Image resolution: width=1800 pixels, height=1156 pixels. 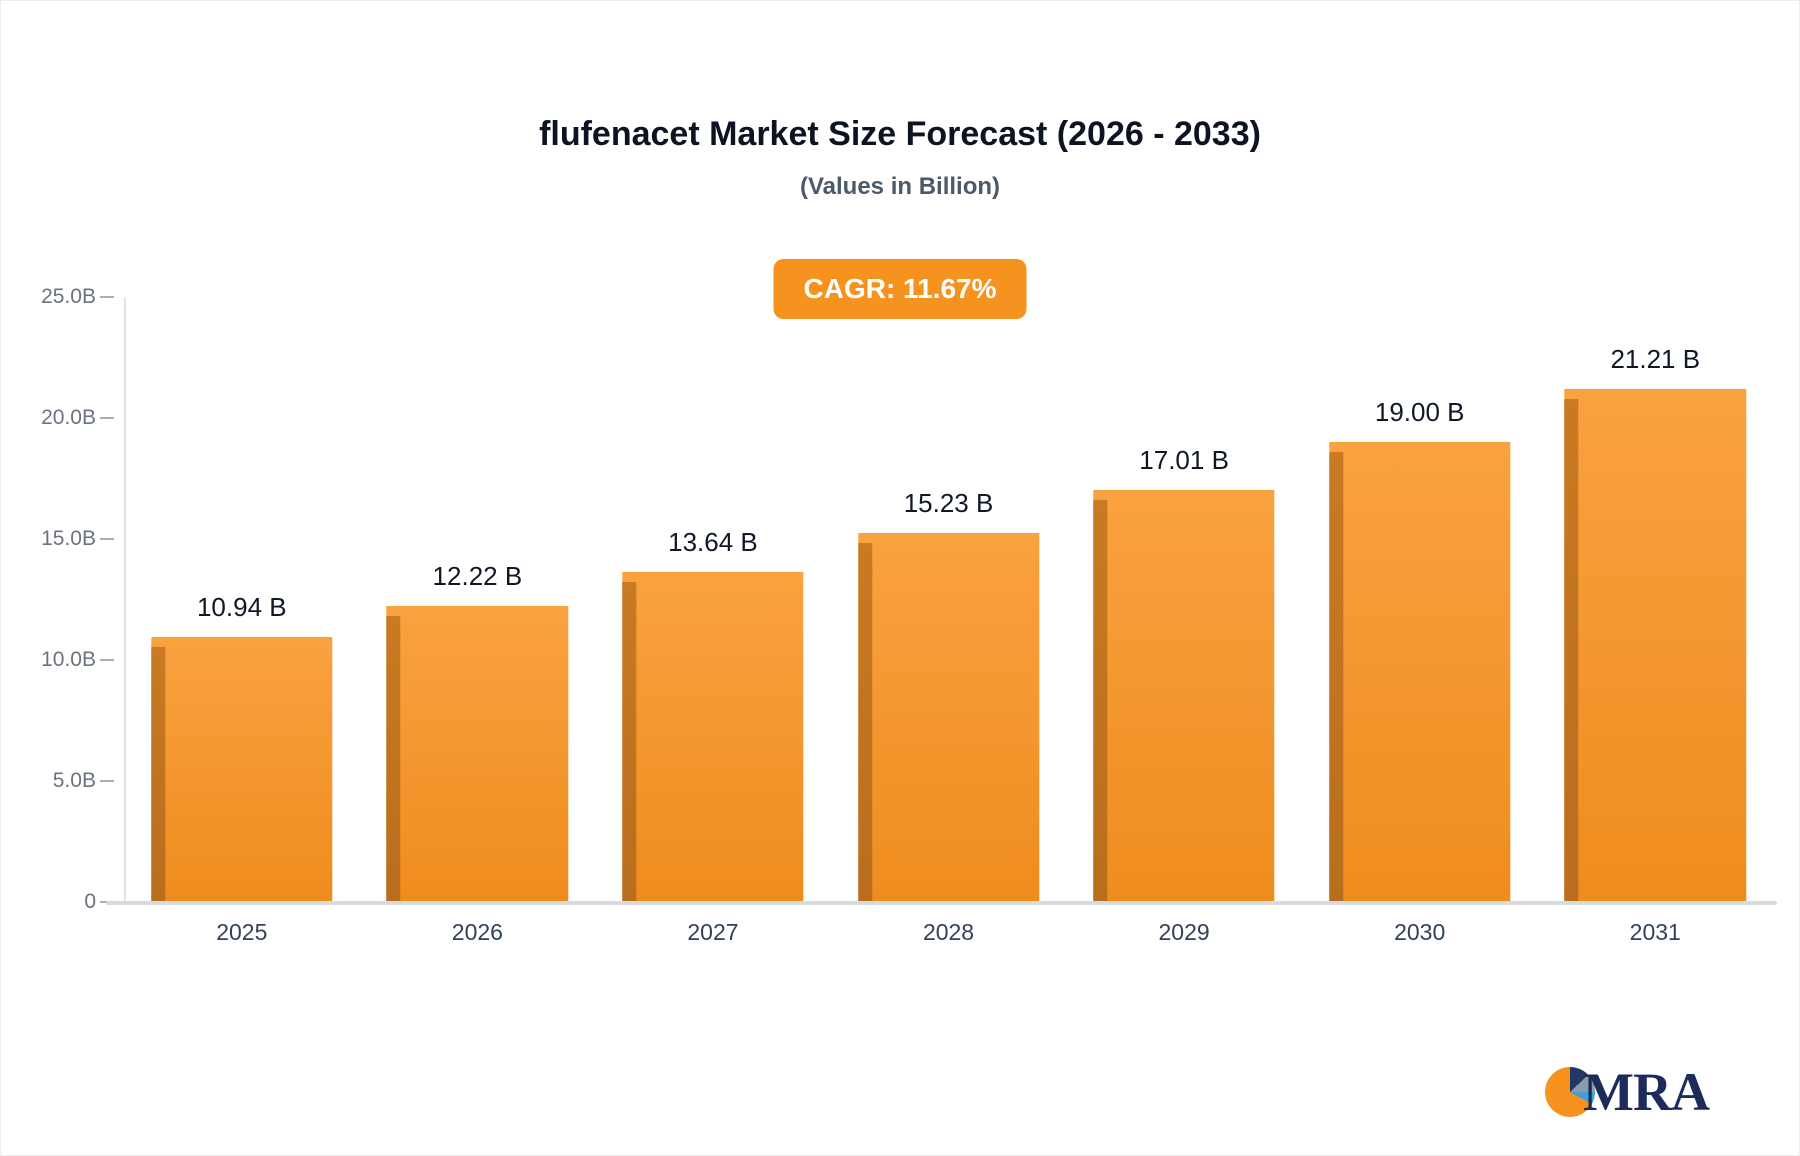 I want to click on y-tick-label: 15.0B, so click(x=68, y=538).